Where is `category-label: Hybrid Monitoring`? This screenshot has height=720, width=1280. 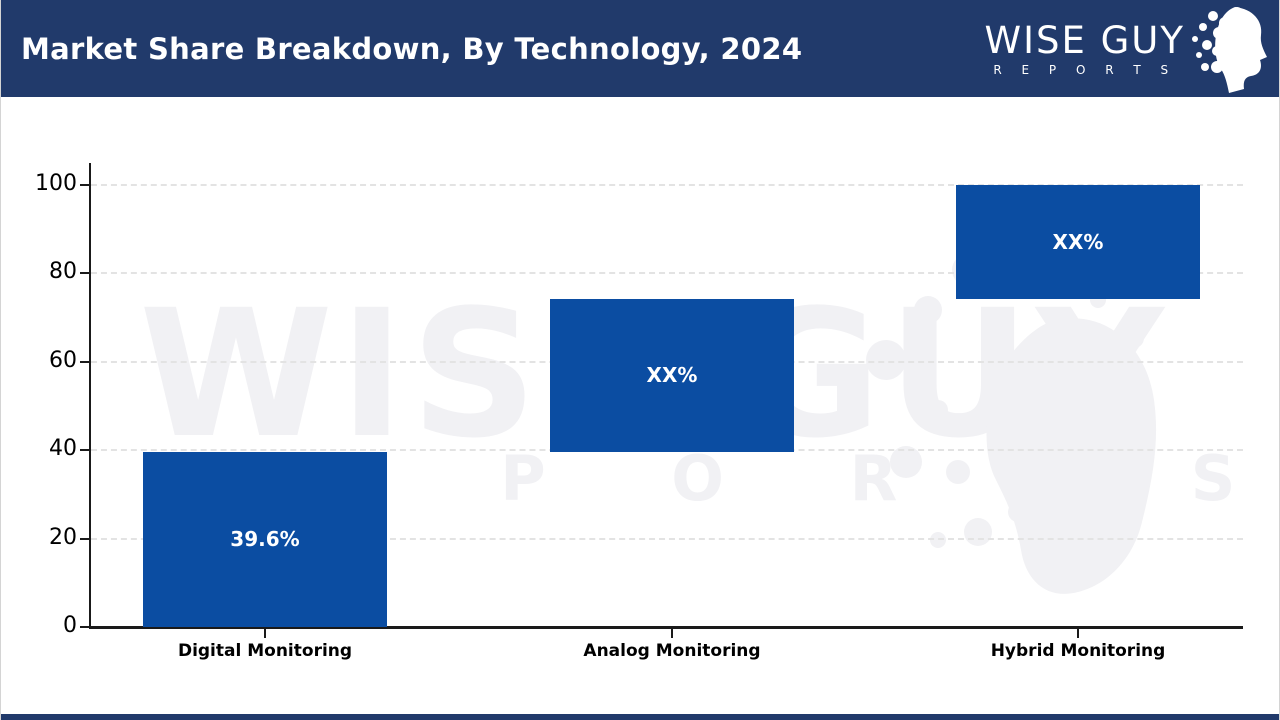
category-label: Hybrid Monitoring is located at coordinates (1078, 651).